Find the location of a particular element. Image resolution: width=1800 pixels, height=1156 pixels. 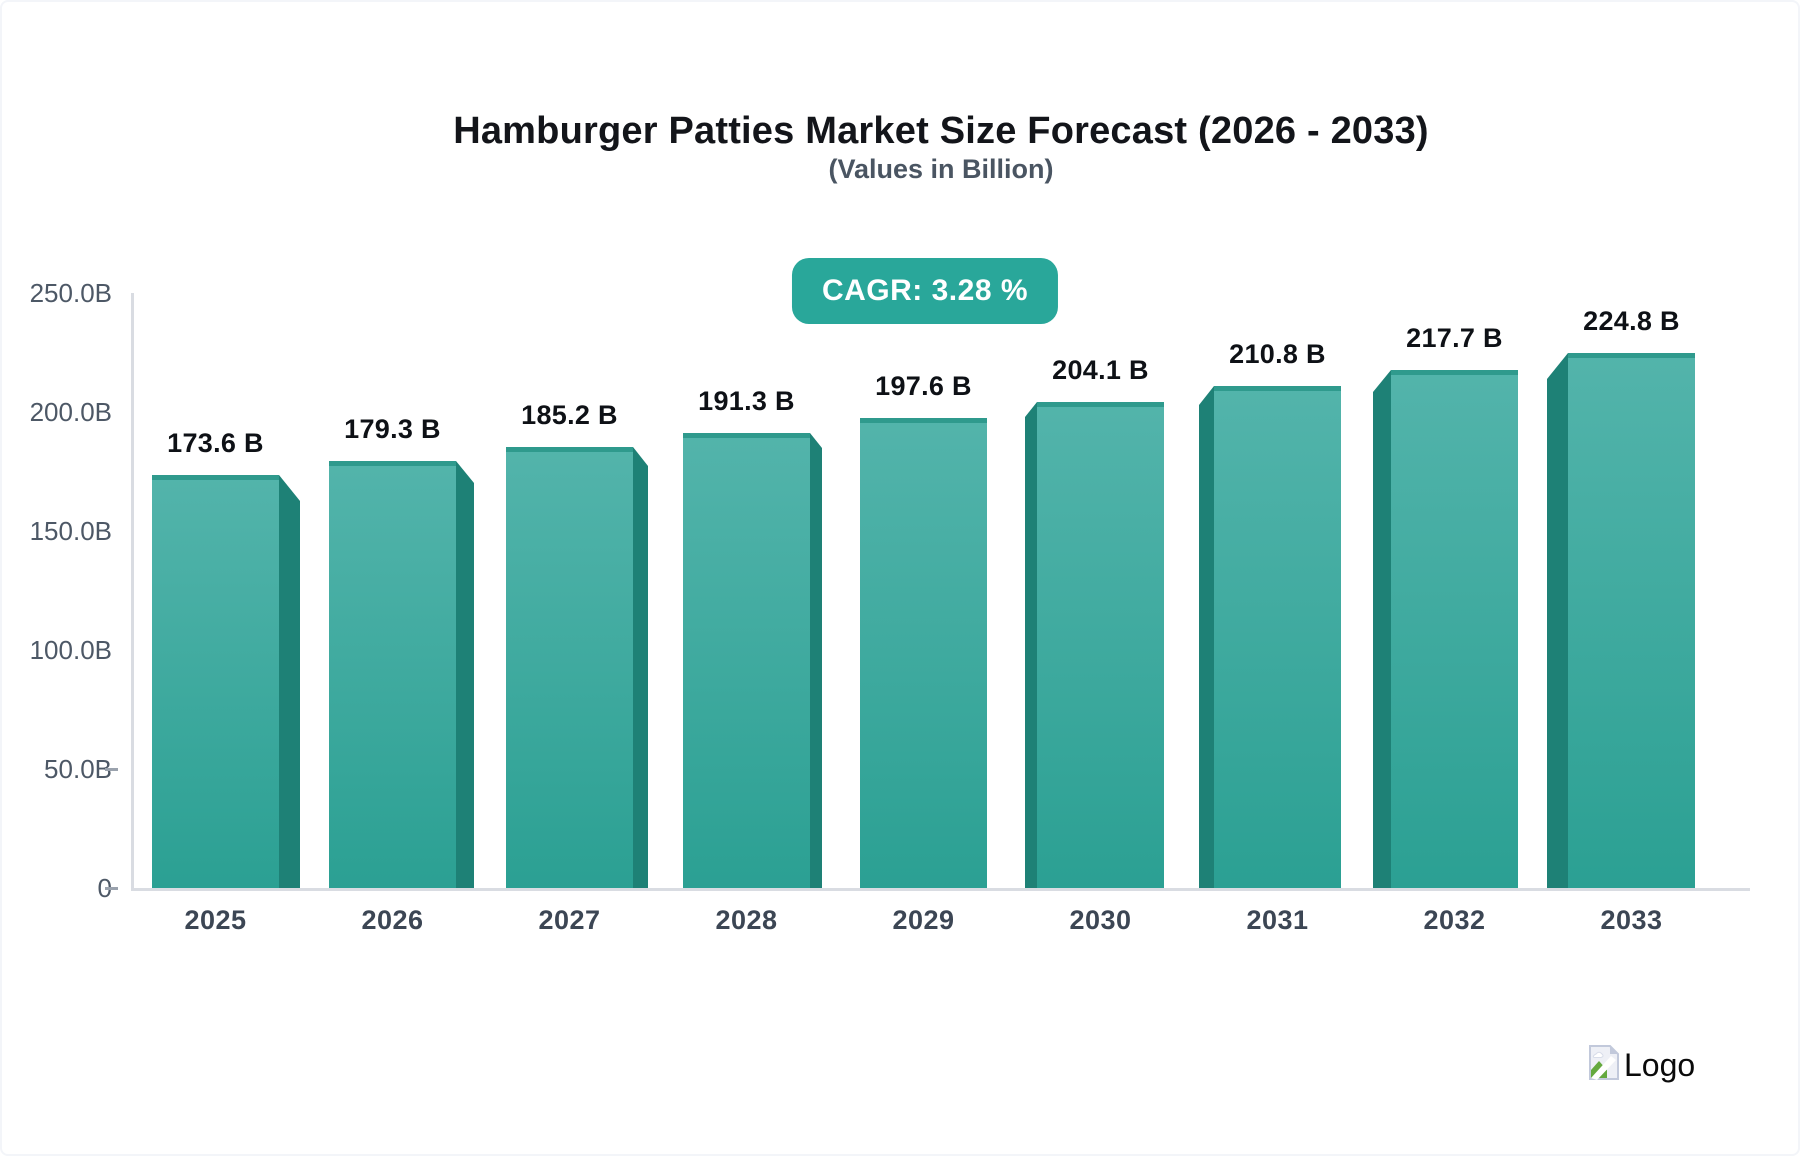

y-axis-label: 150.0B is located at coordinates (70, 531).